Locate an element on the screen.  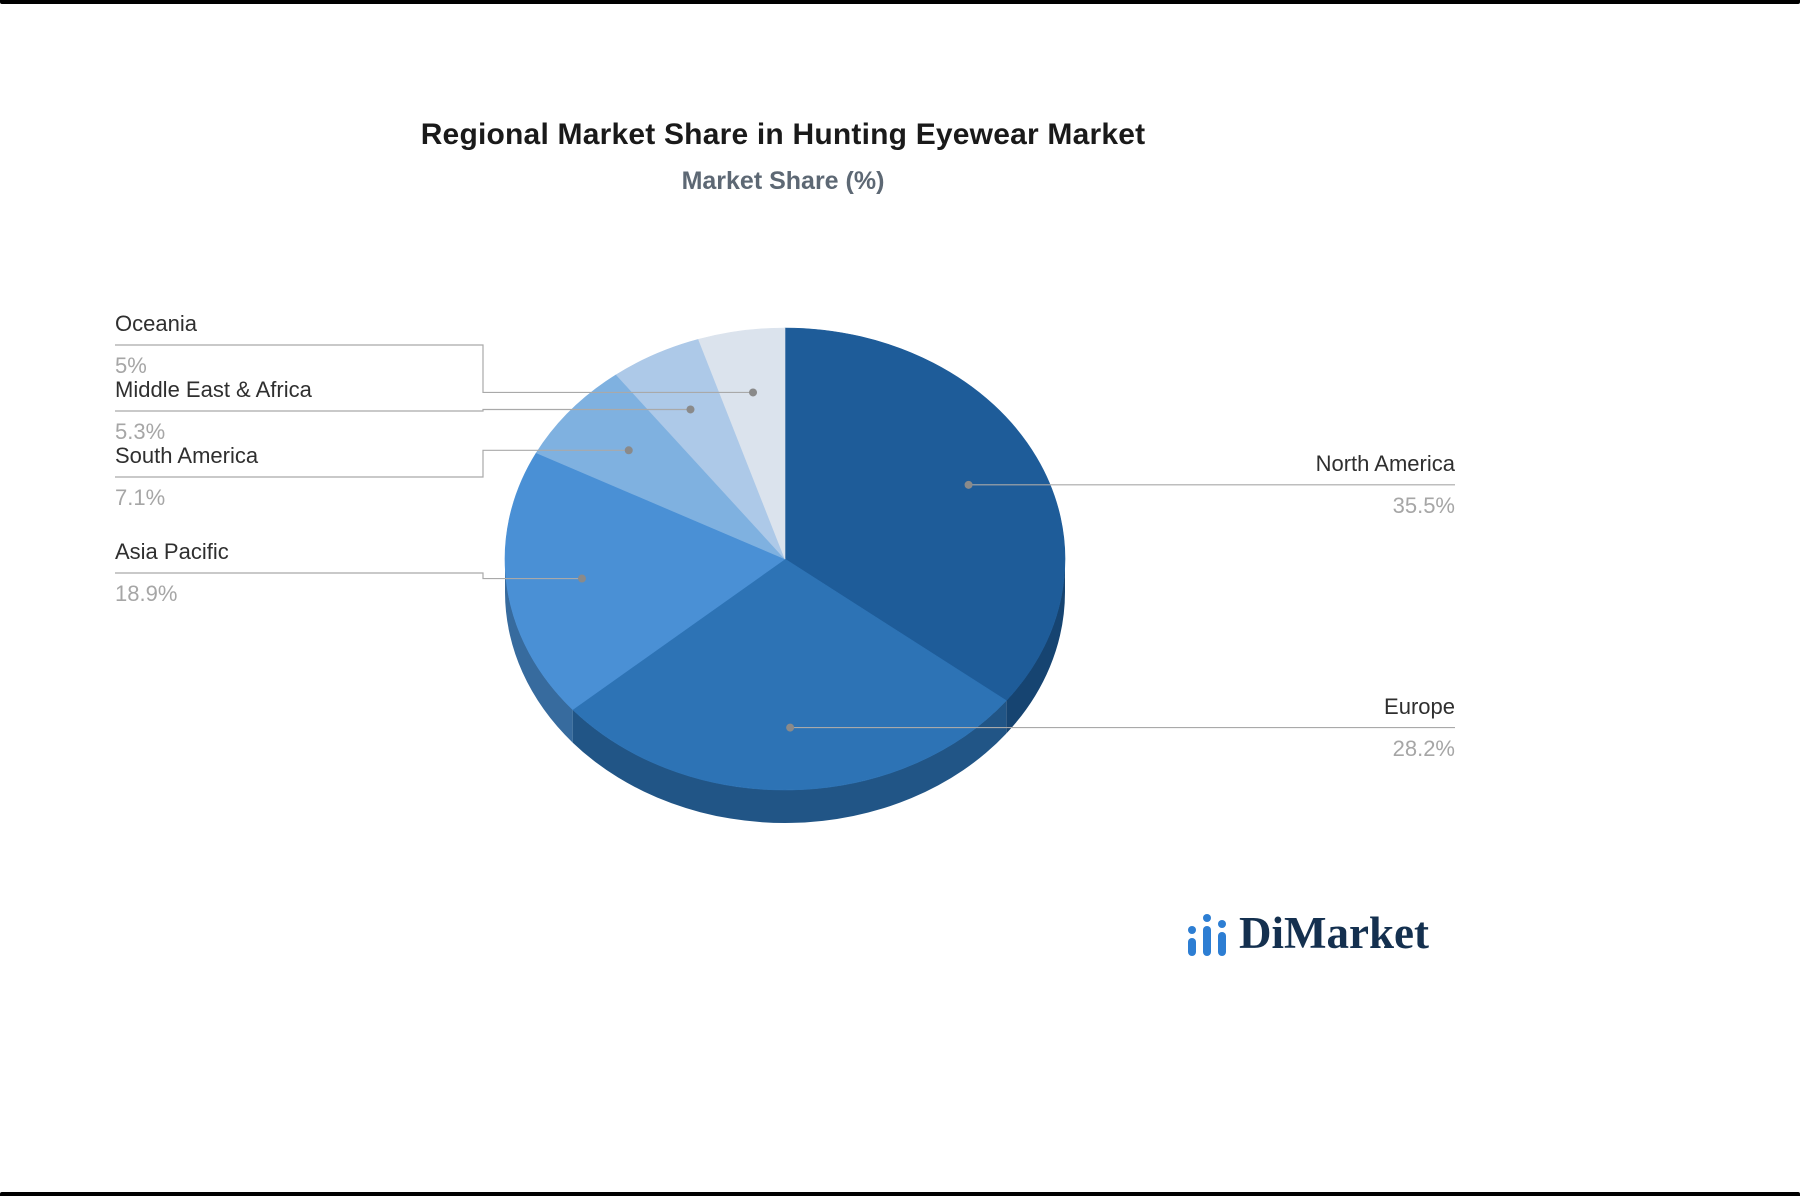
dimarket-logo-icon is located at coordinates (1207, 935).